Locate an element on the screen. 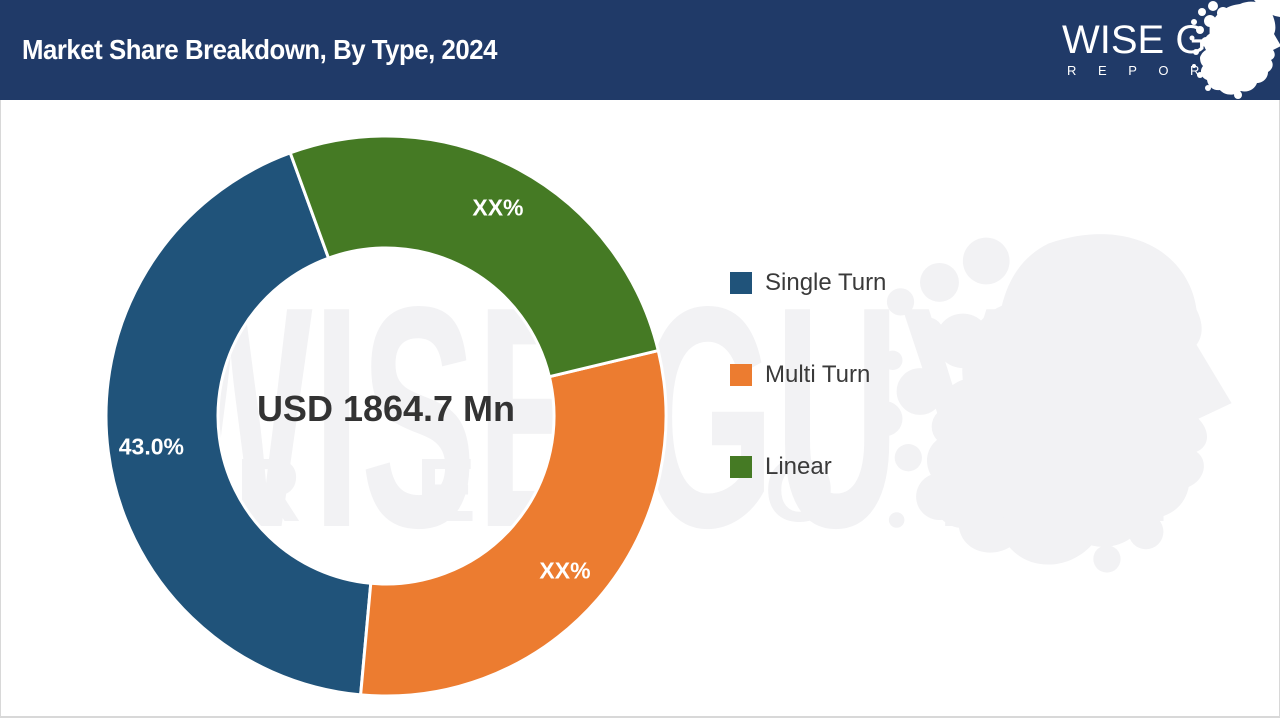  legend-swatch-single-turn is located at coordinates (741, 283).